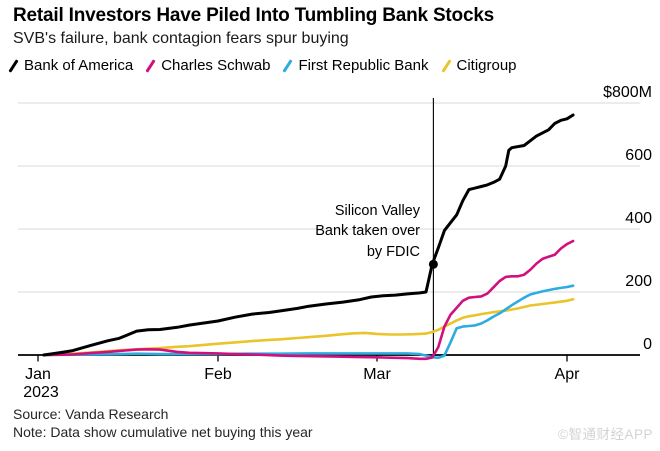 This screenshot has width=660, height=451. Describe the element at coordinates (627, 92) in the screenshot. I see `y-tick-label: $800M` at that location.